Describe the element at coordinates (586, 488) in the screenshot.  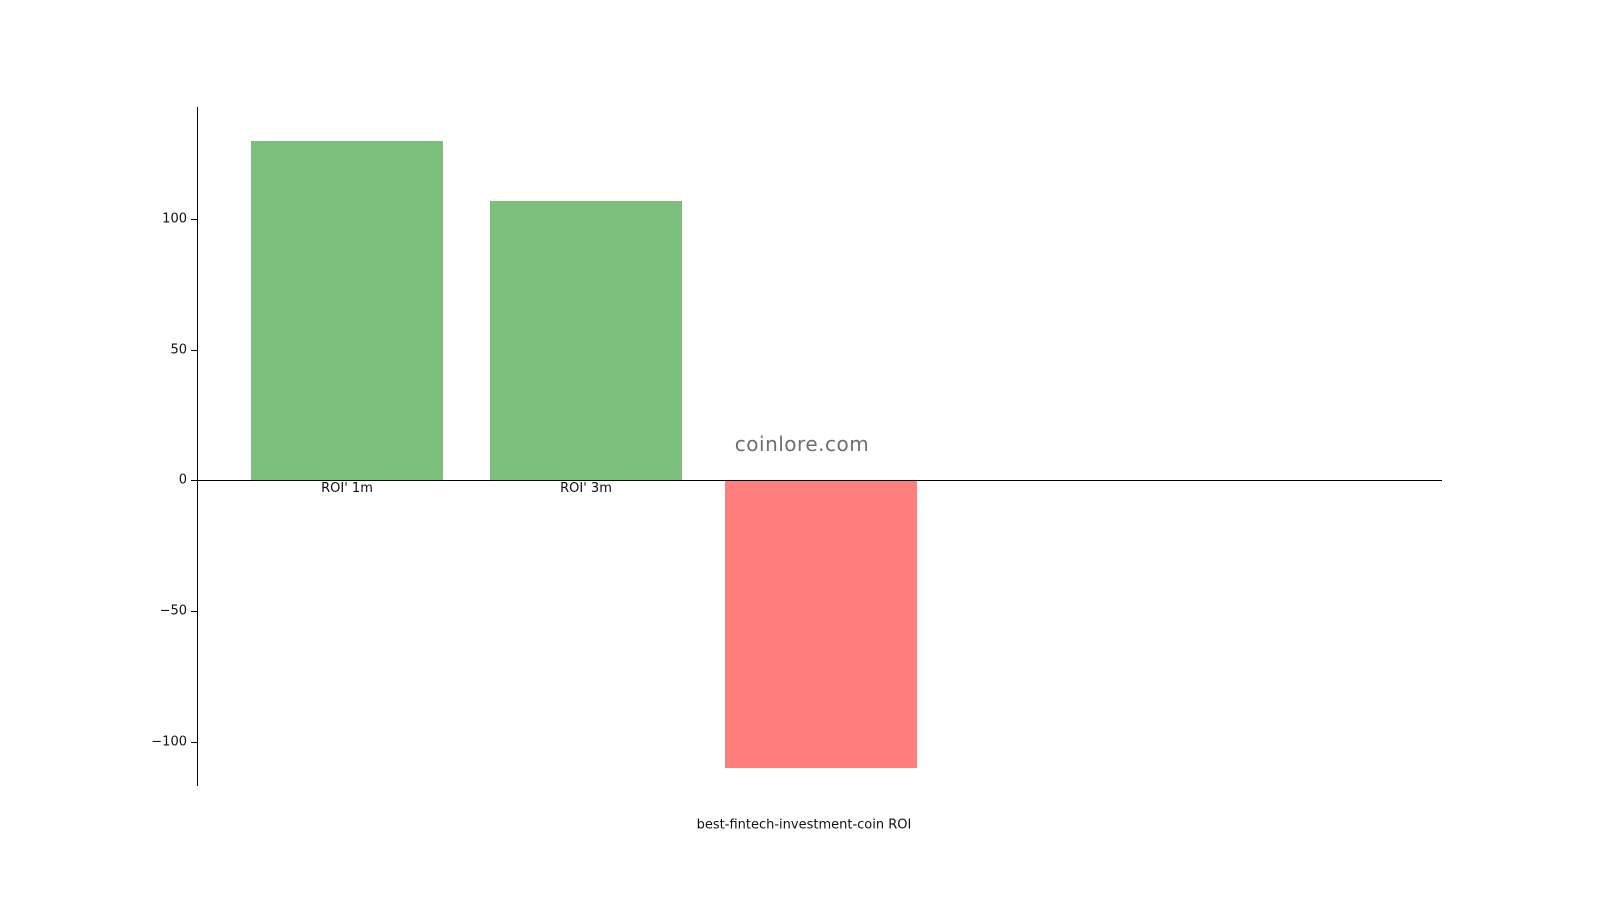
I see `x-tick-label: ROI' 3m` at that location.